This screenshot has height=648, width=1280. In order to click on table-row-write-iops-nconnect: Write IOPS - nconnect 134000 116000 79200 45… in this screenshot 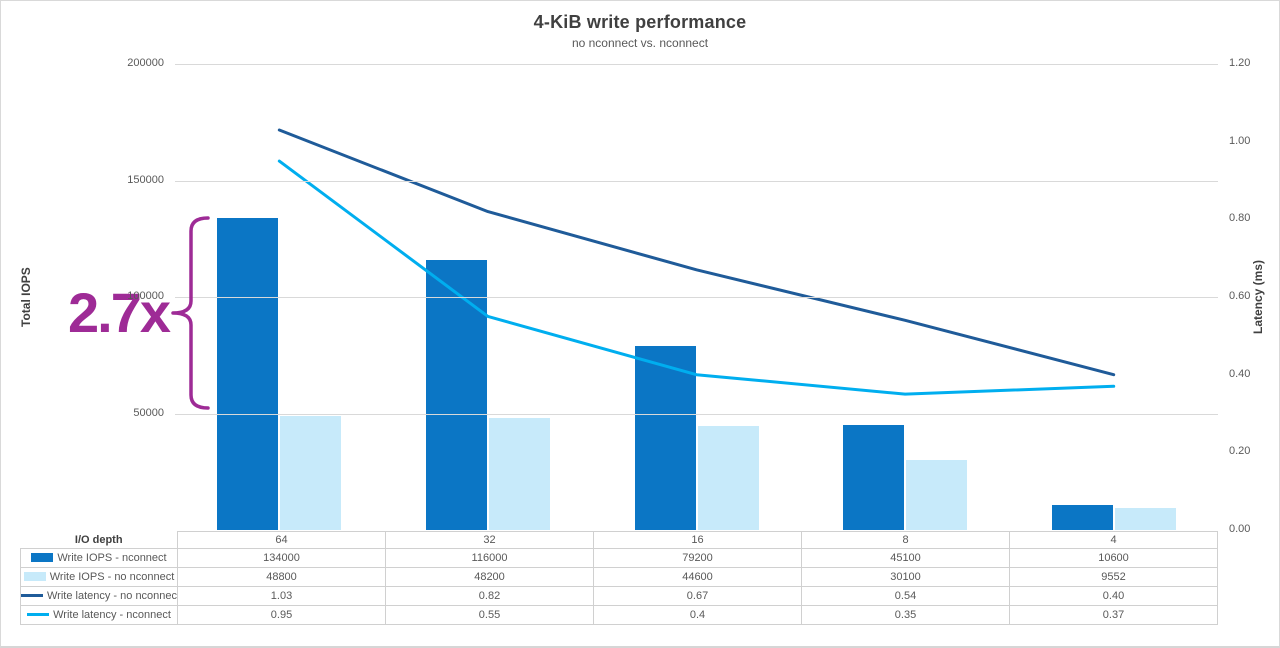, I will do `click(619, 558)`.